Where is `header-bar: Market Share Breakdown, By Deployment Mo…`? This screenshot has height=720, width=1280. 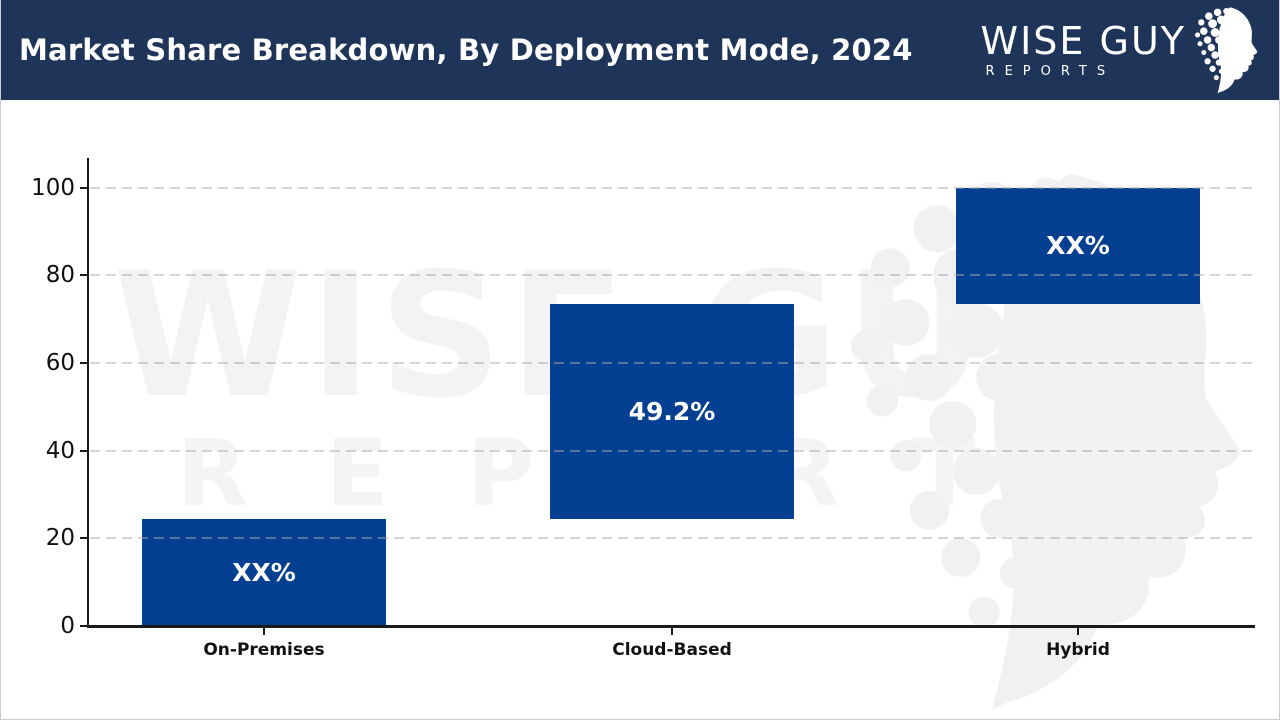 header-bar: Market Share Breakdown, By Deployment Mo… is located at coordinates (640, 50).